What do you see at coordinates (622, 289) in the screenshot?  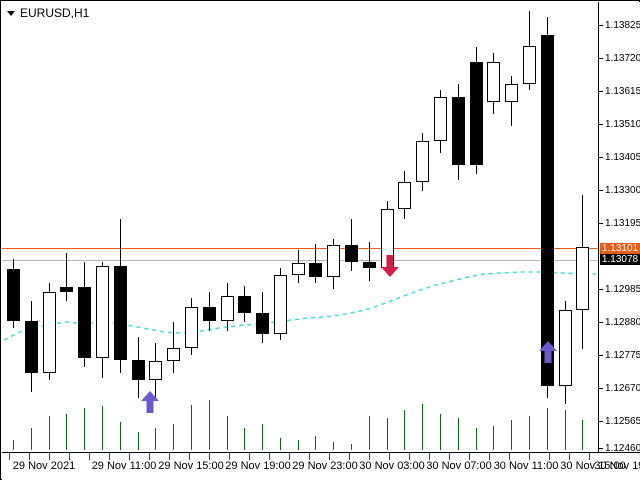 I see `price-tick-text: 1.12985` at bounding box center [622, 289].